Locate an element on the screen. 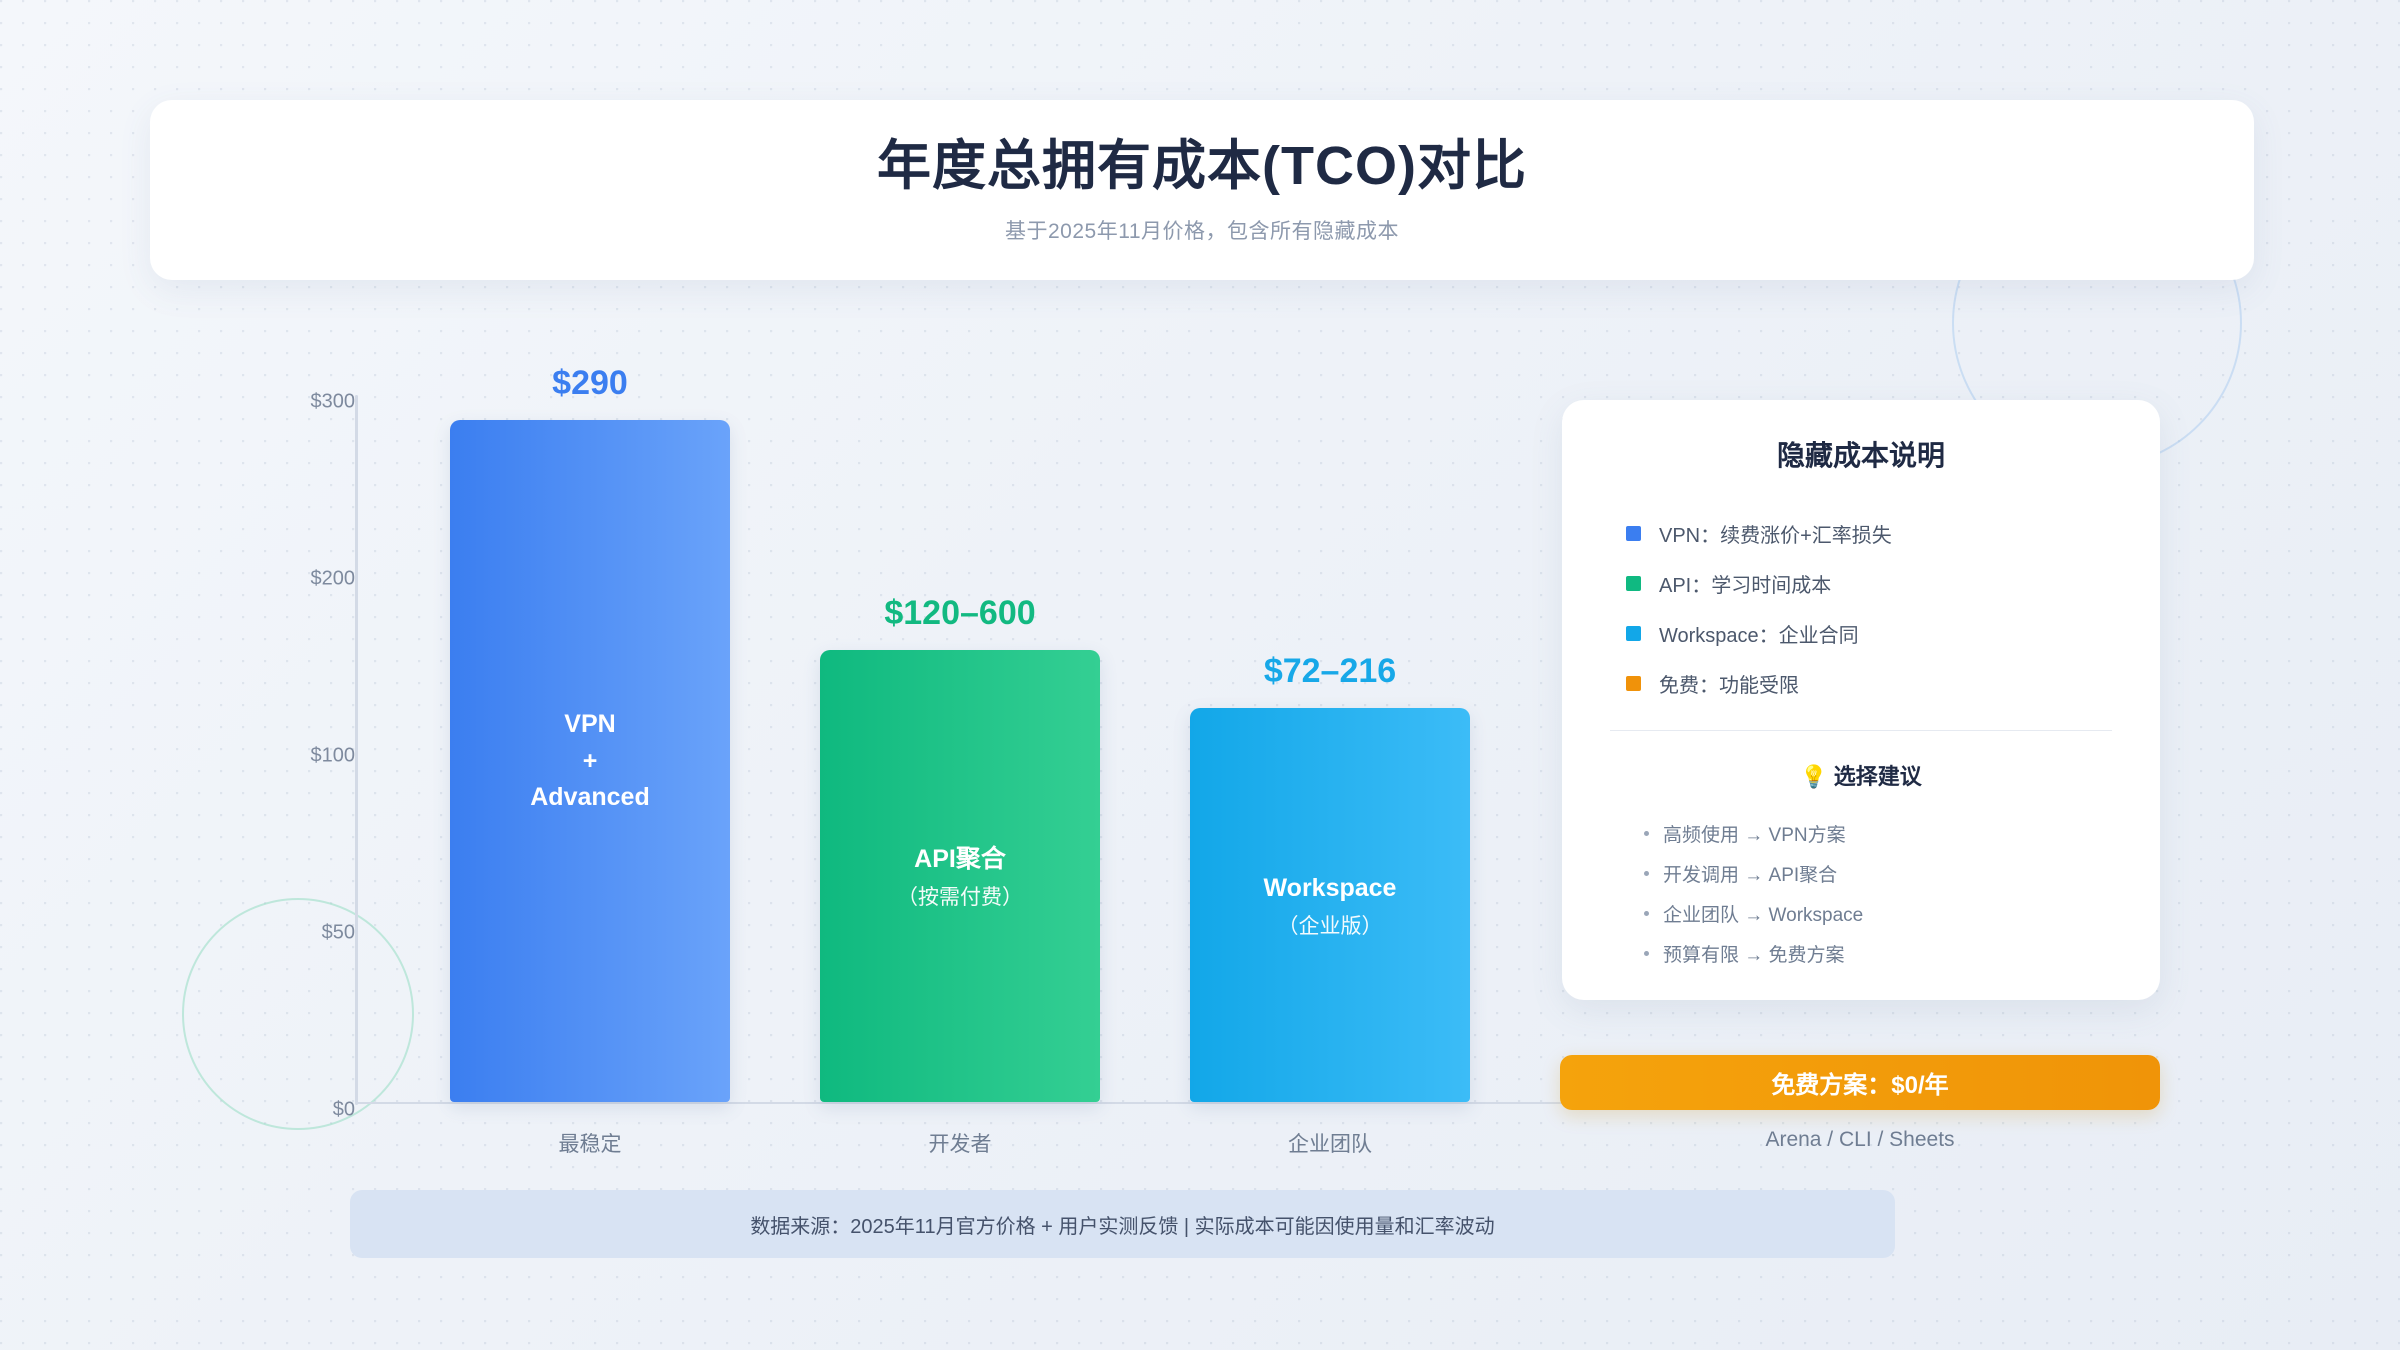 The image size is (2400, 1350). advice-item-3: 企业团队 → Workspace is located at coordinates (1861, 913).